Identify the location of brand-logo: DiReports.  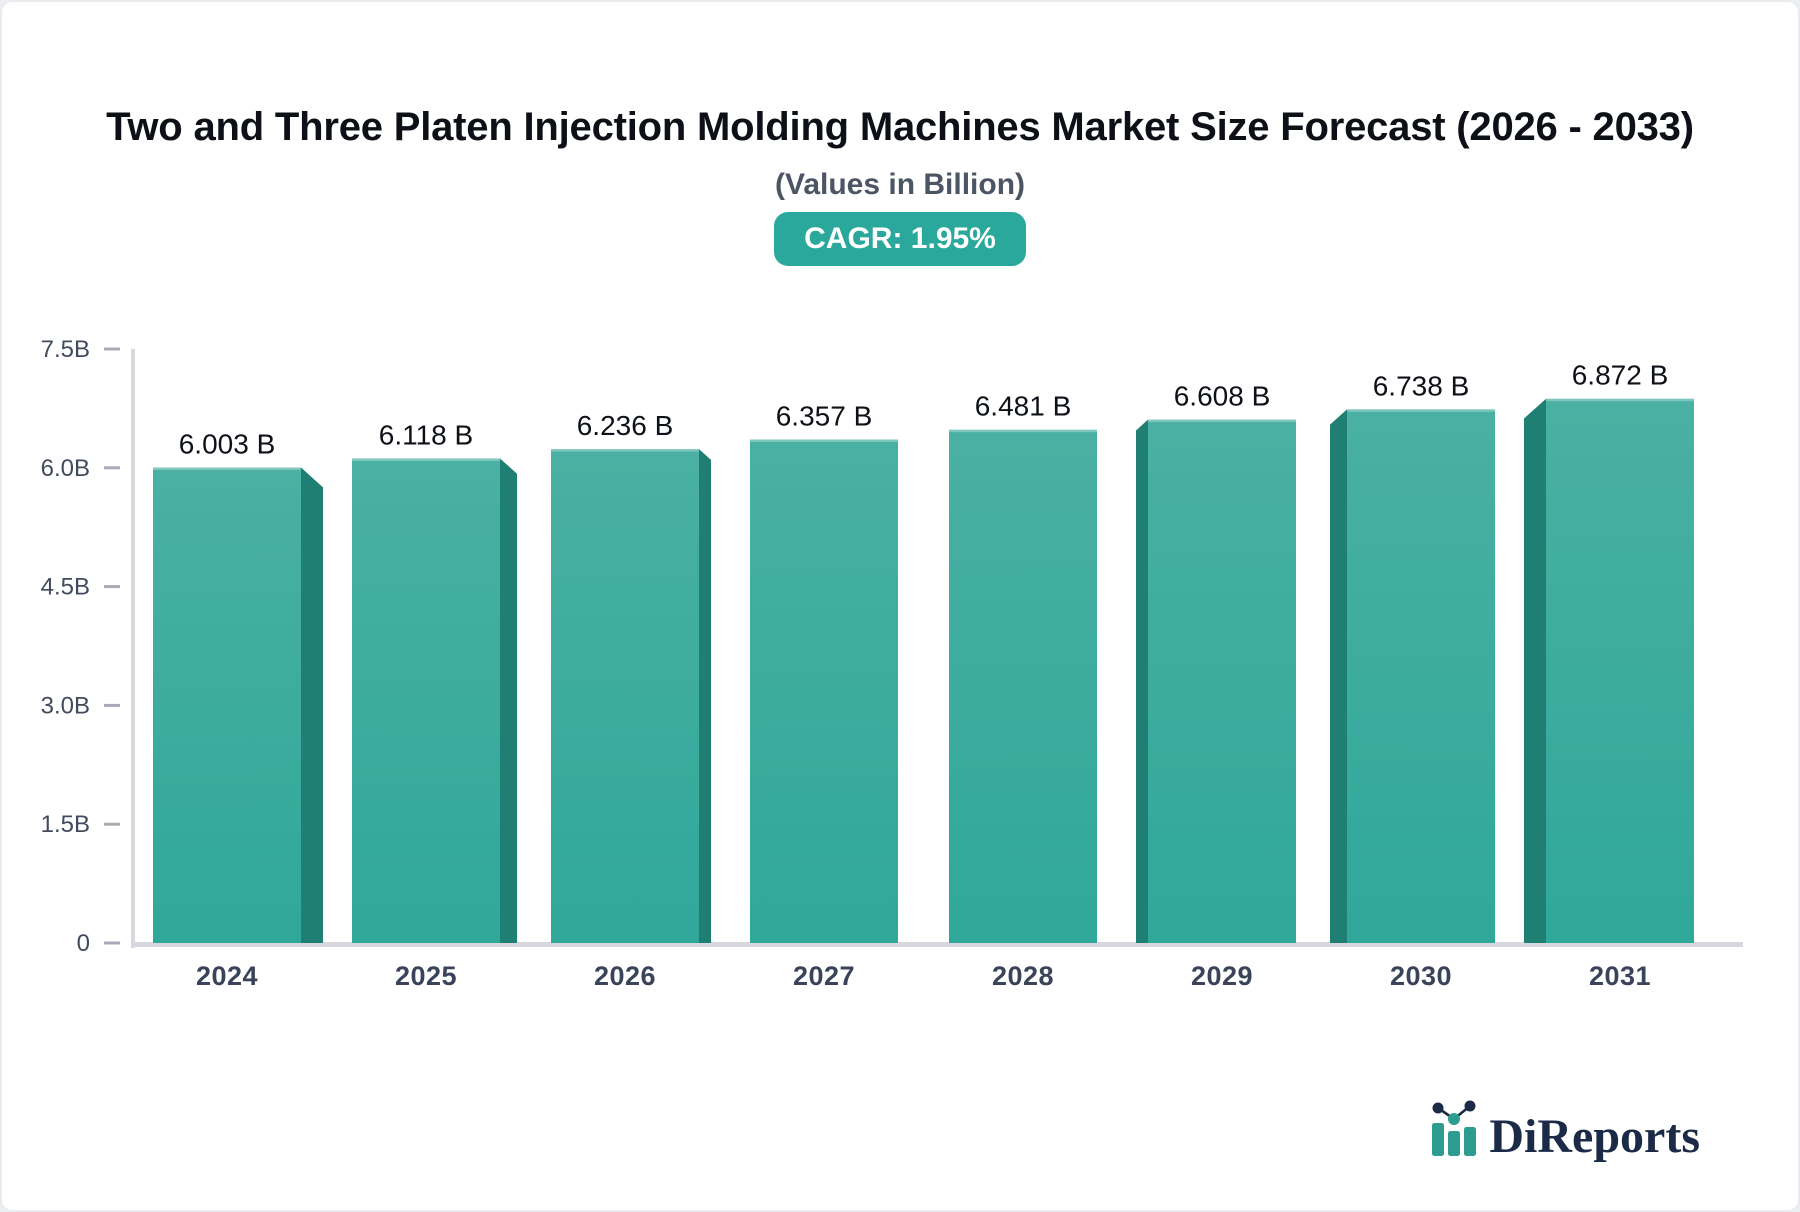
(1564, 1130).